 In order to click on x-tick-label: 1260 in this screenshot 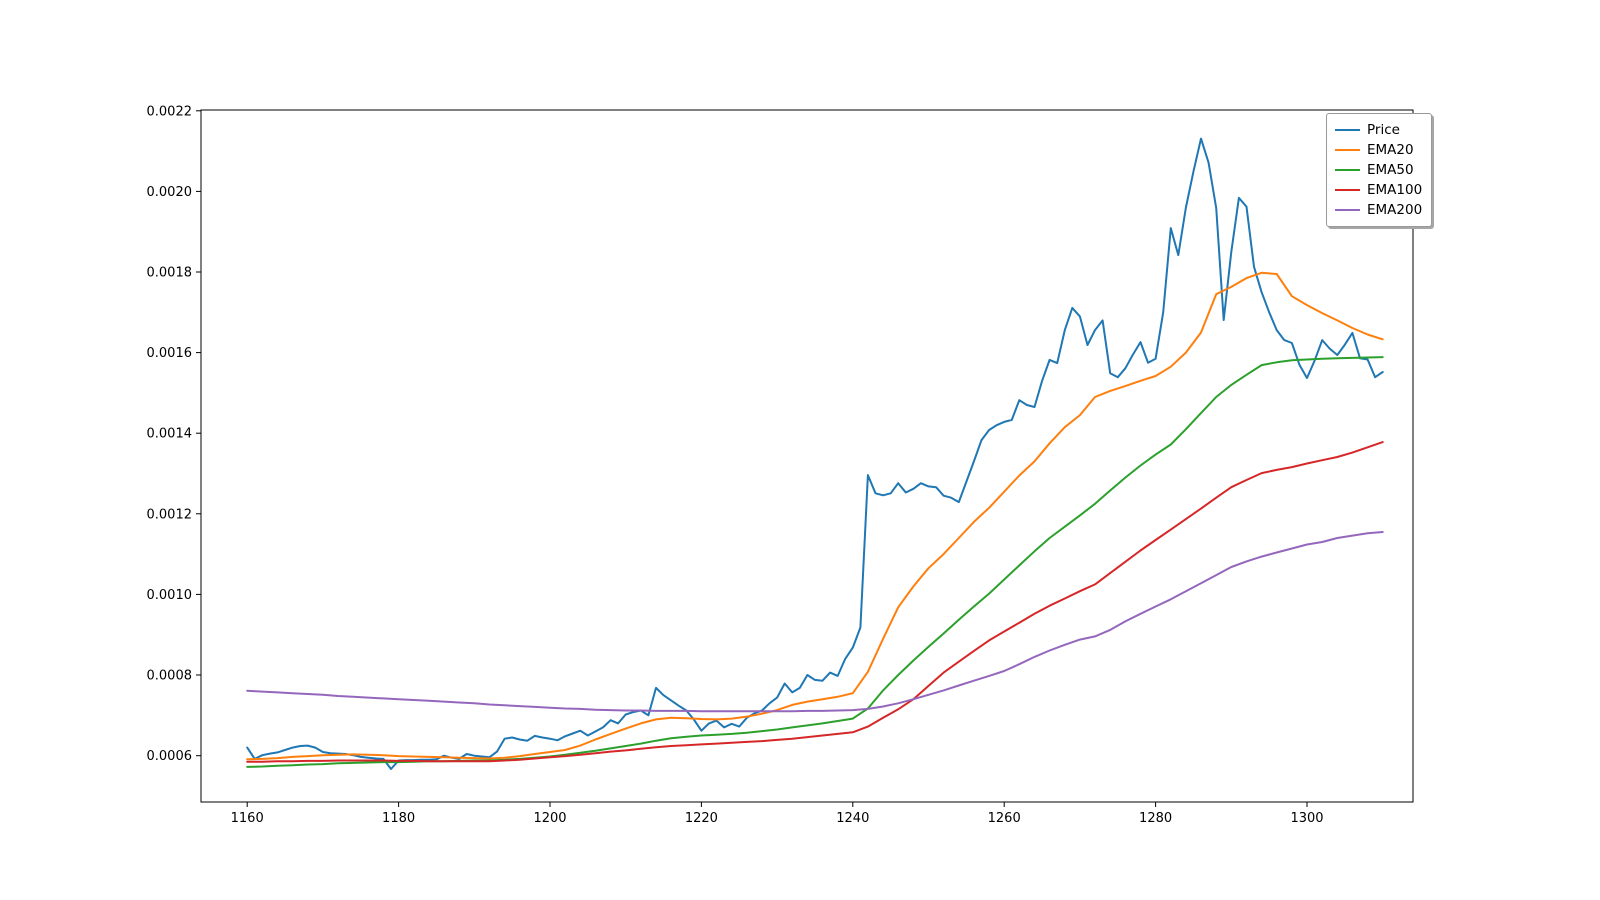, I will do `click(1004, 818)`.